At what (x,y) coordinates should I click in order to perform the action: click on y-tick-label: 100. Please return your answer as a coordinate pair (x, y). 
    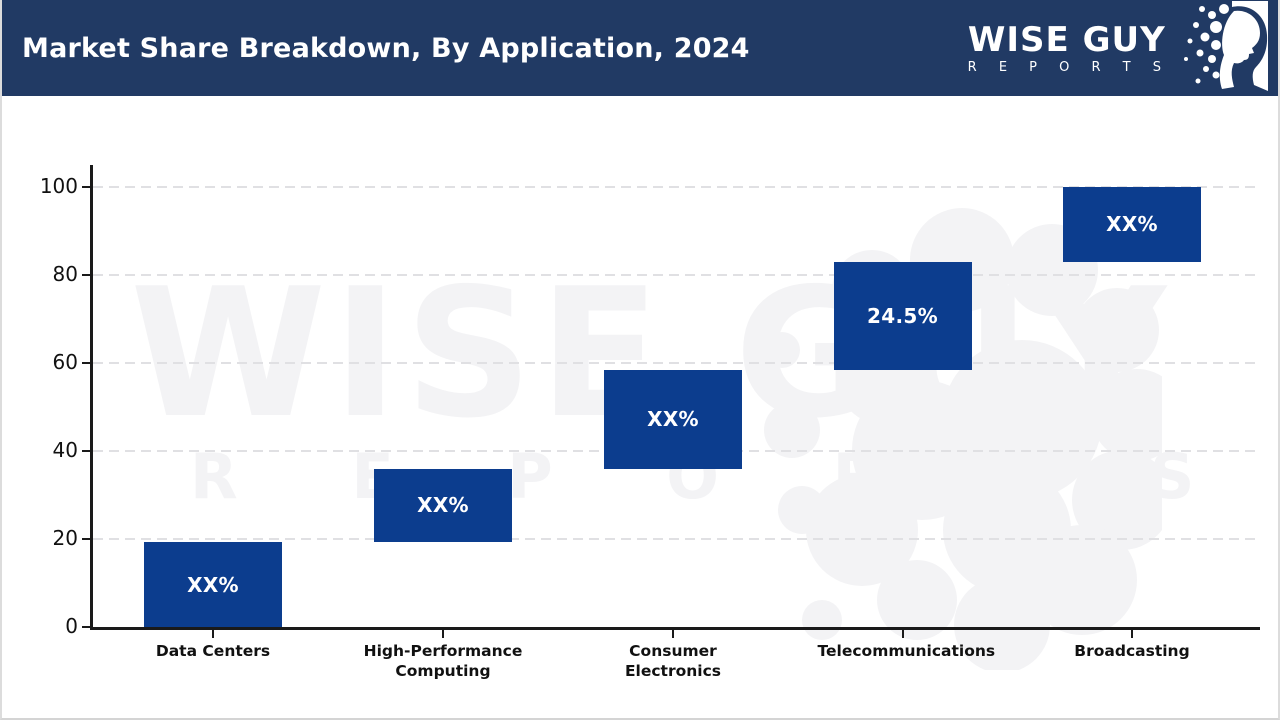
    Looking at the image, I should click on (58, 186).